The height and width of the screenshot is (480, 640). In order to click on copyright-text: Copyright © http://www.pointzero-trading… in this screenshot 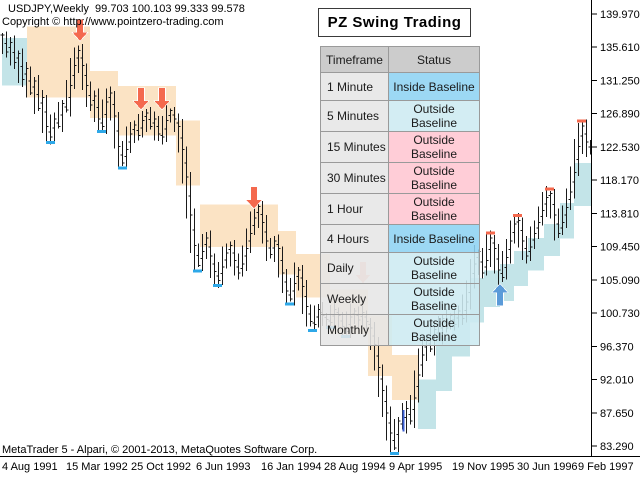, I will do `click(113, 22)`.